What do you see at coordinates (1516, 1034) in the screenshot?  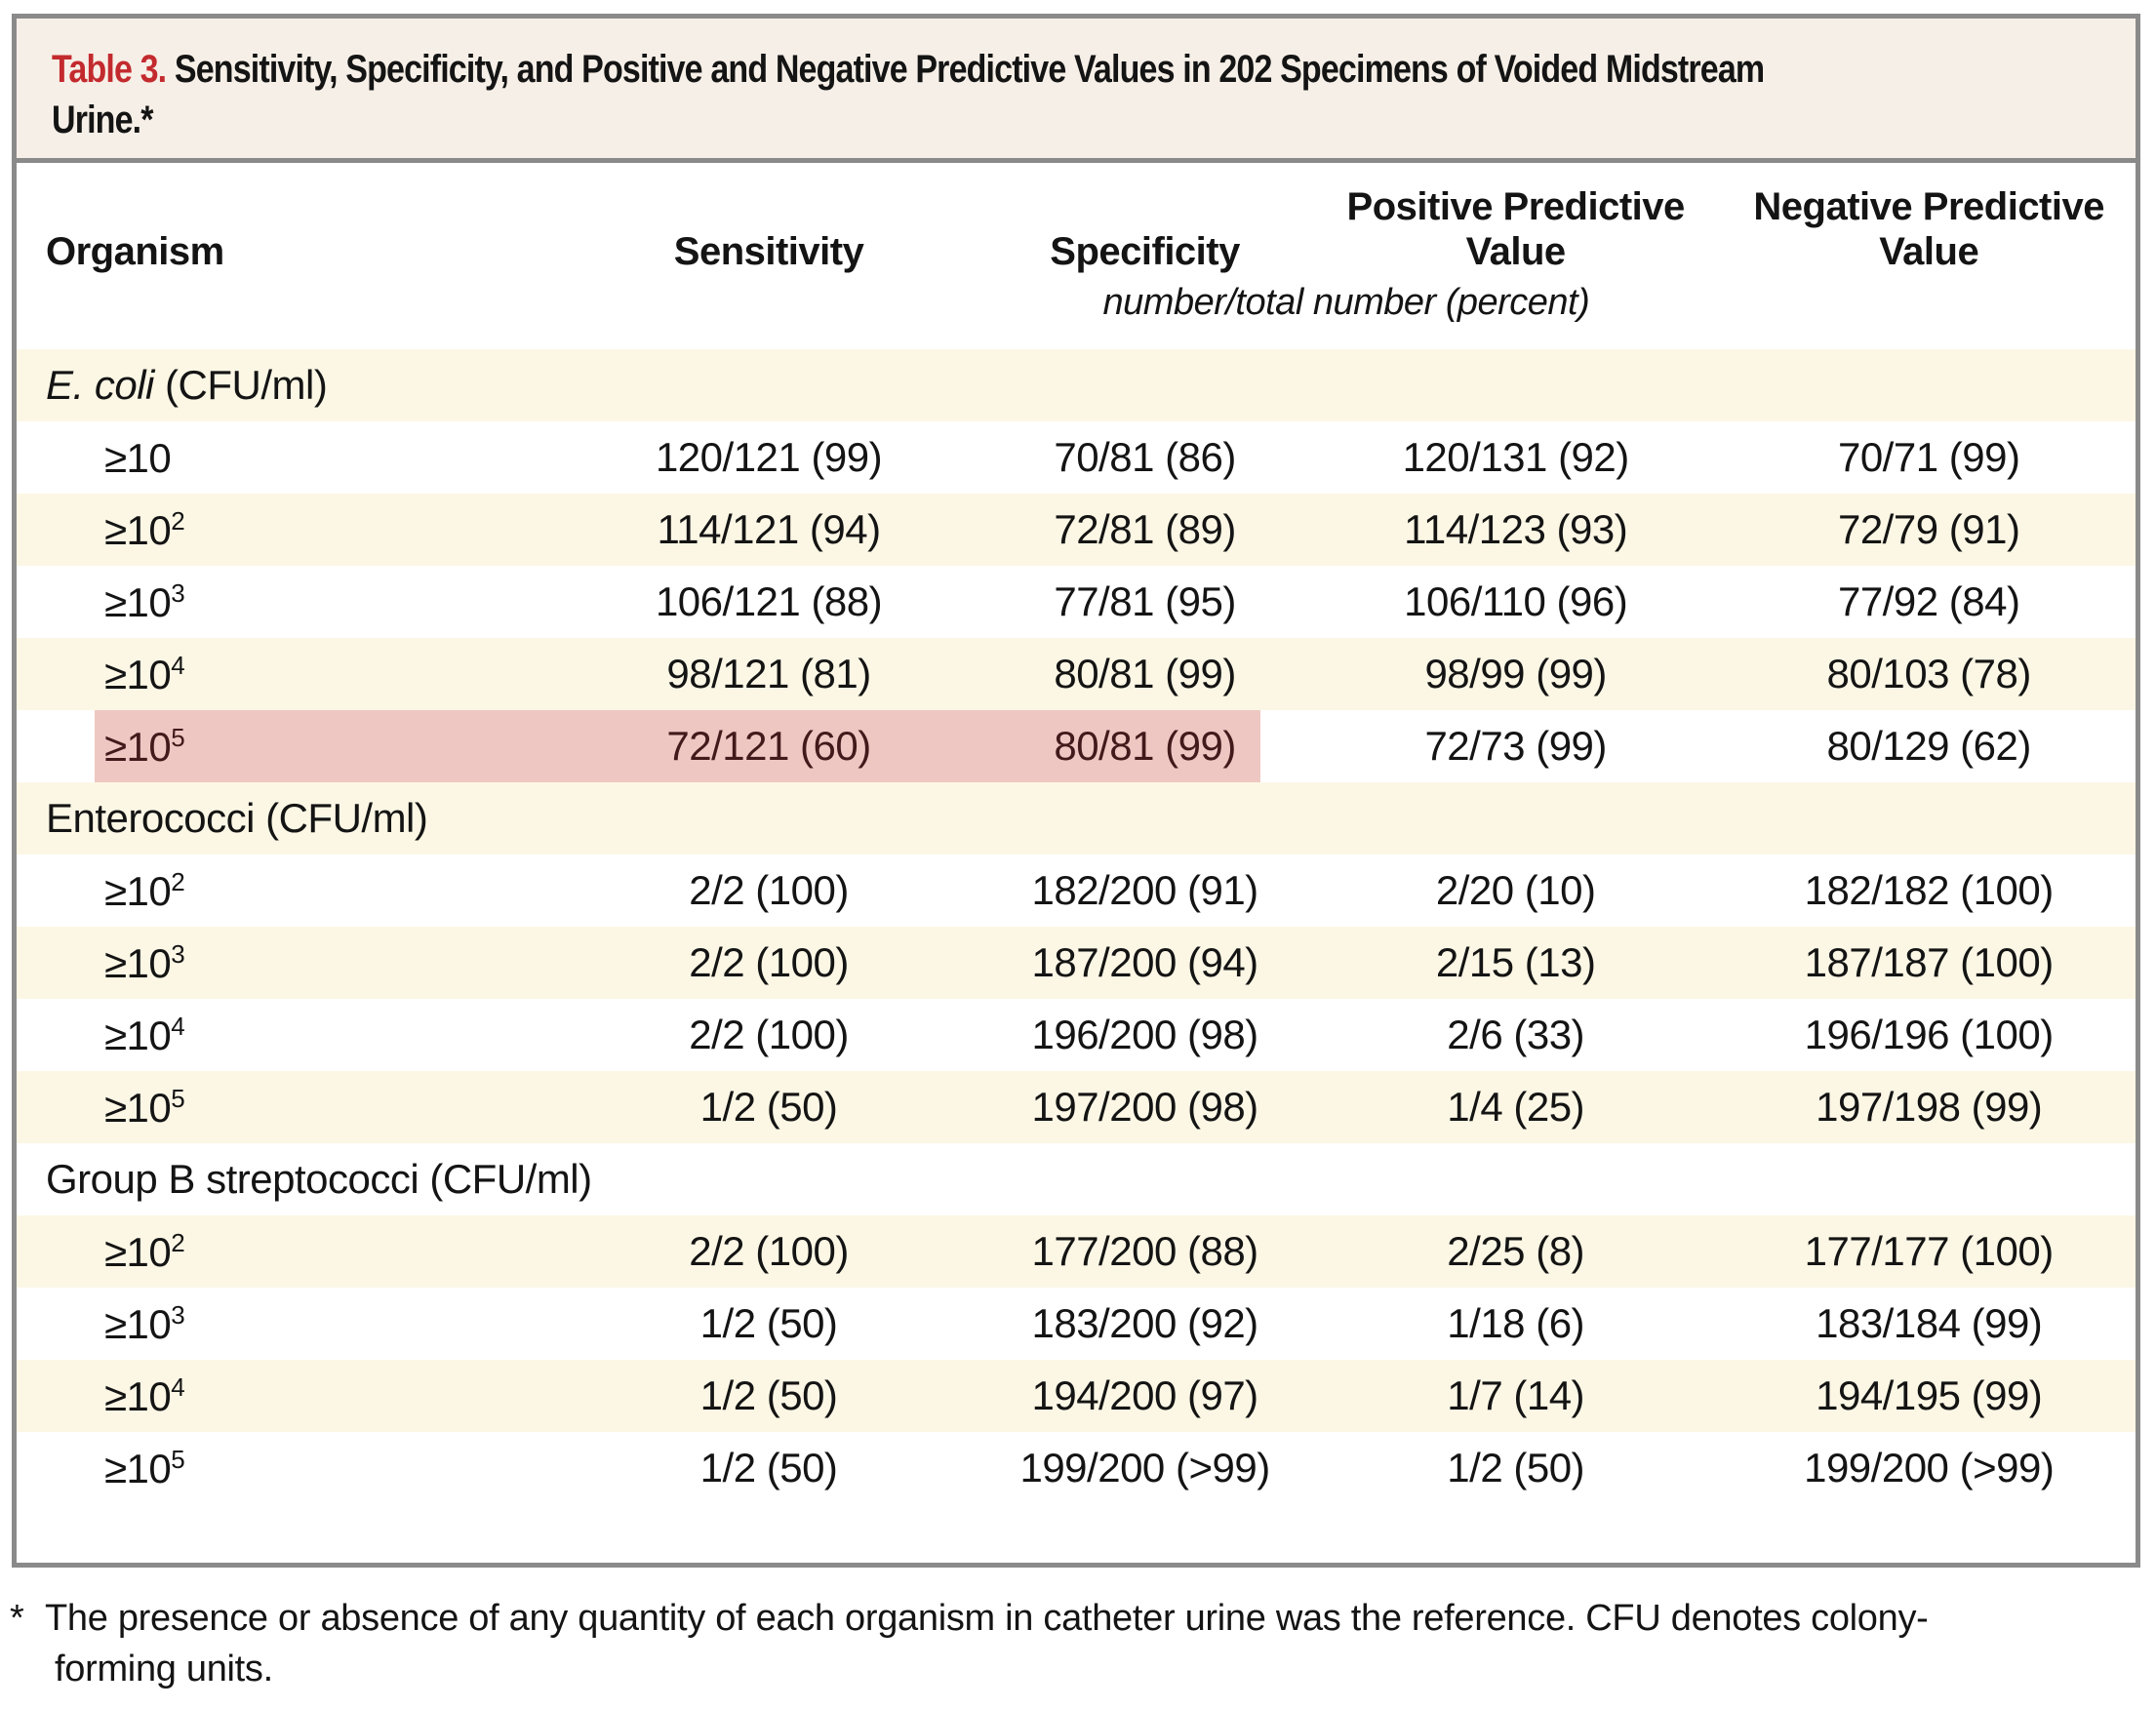 I see `ppv-cell: 2/6 (33)` at bounding box center [1516, 1034].